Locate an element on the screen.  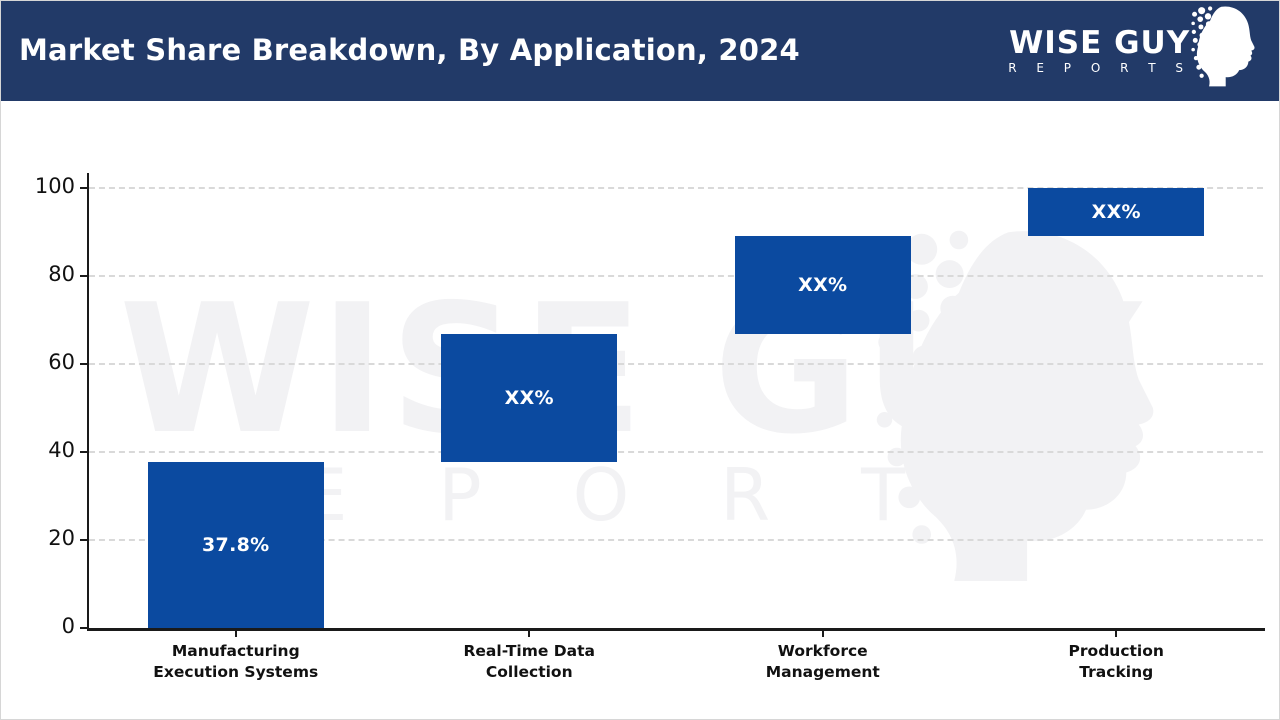
bar-value-label: 37.8% is located at coordinates (236, 544).